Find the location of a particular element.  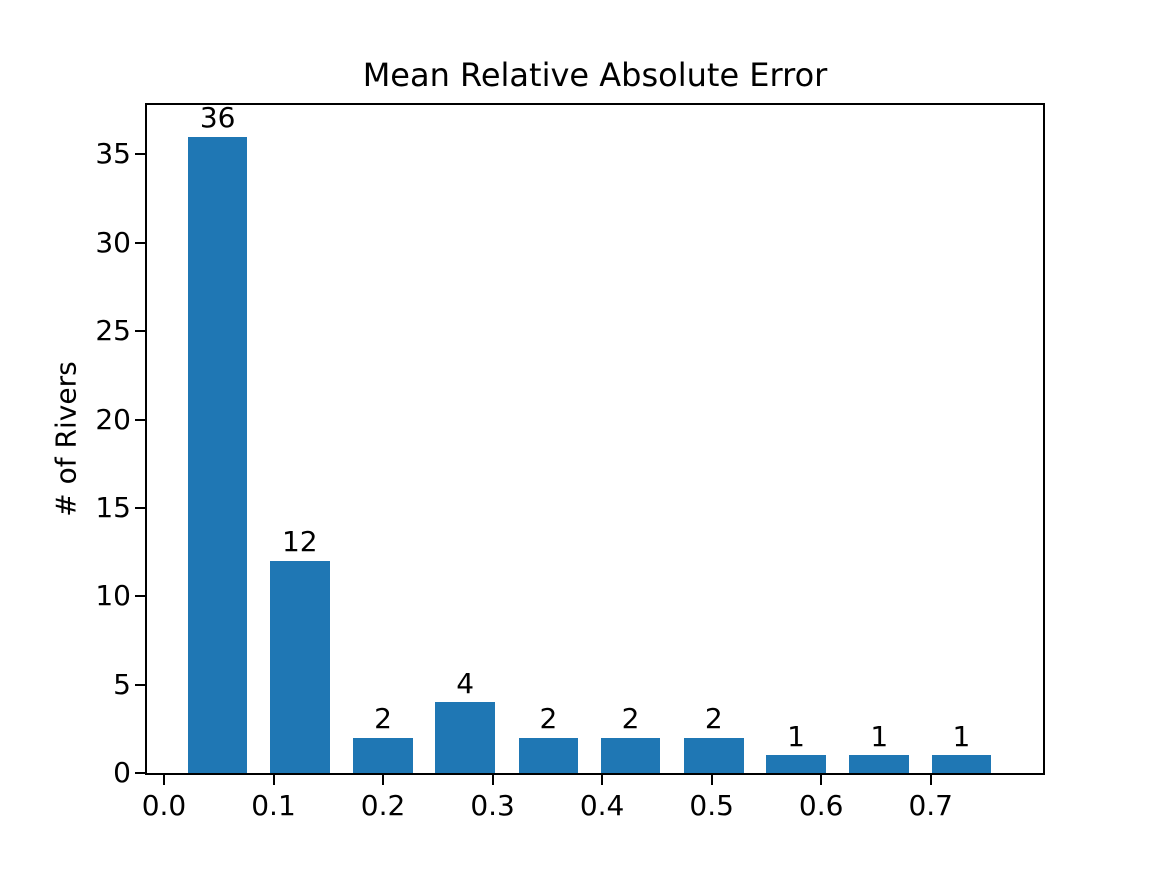

bar-value-label: 4 is located at coordinates (465, 683).